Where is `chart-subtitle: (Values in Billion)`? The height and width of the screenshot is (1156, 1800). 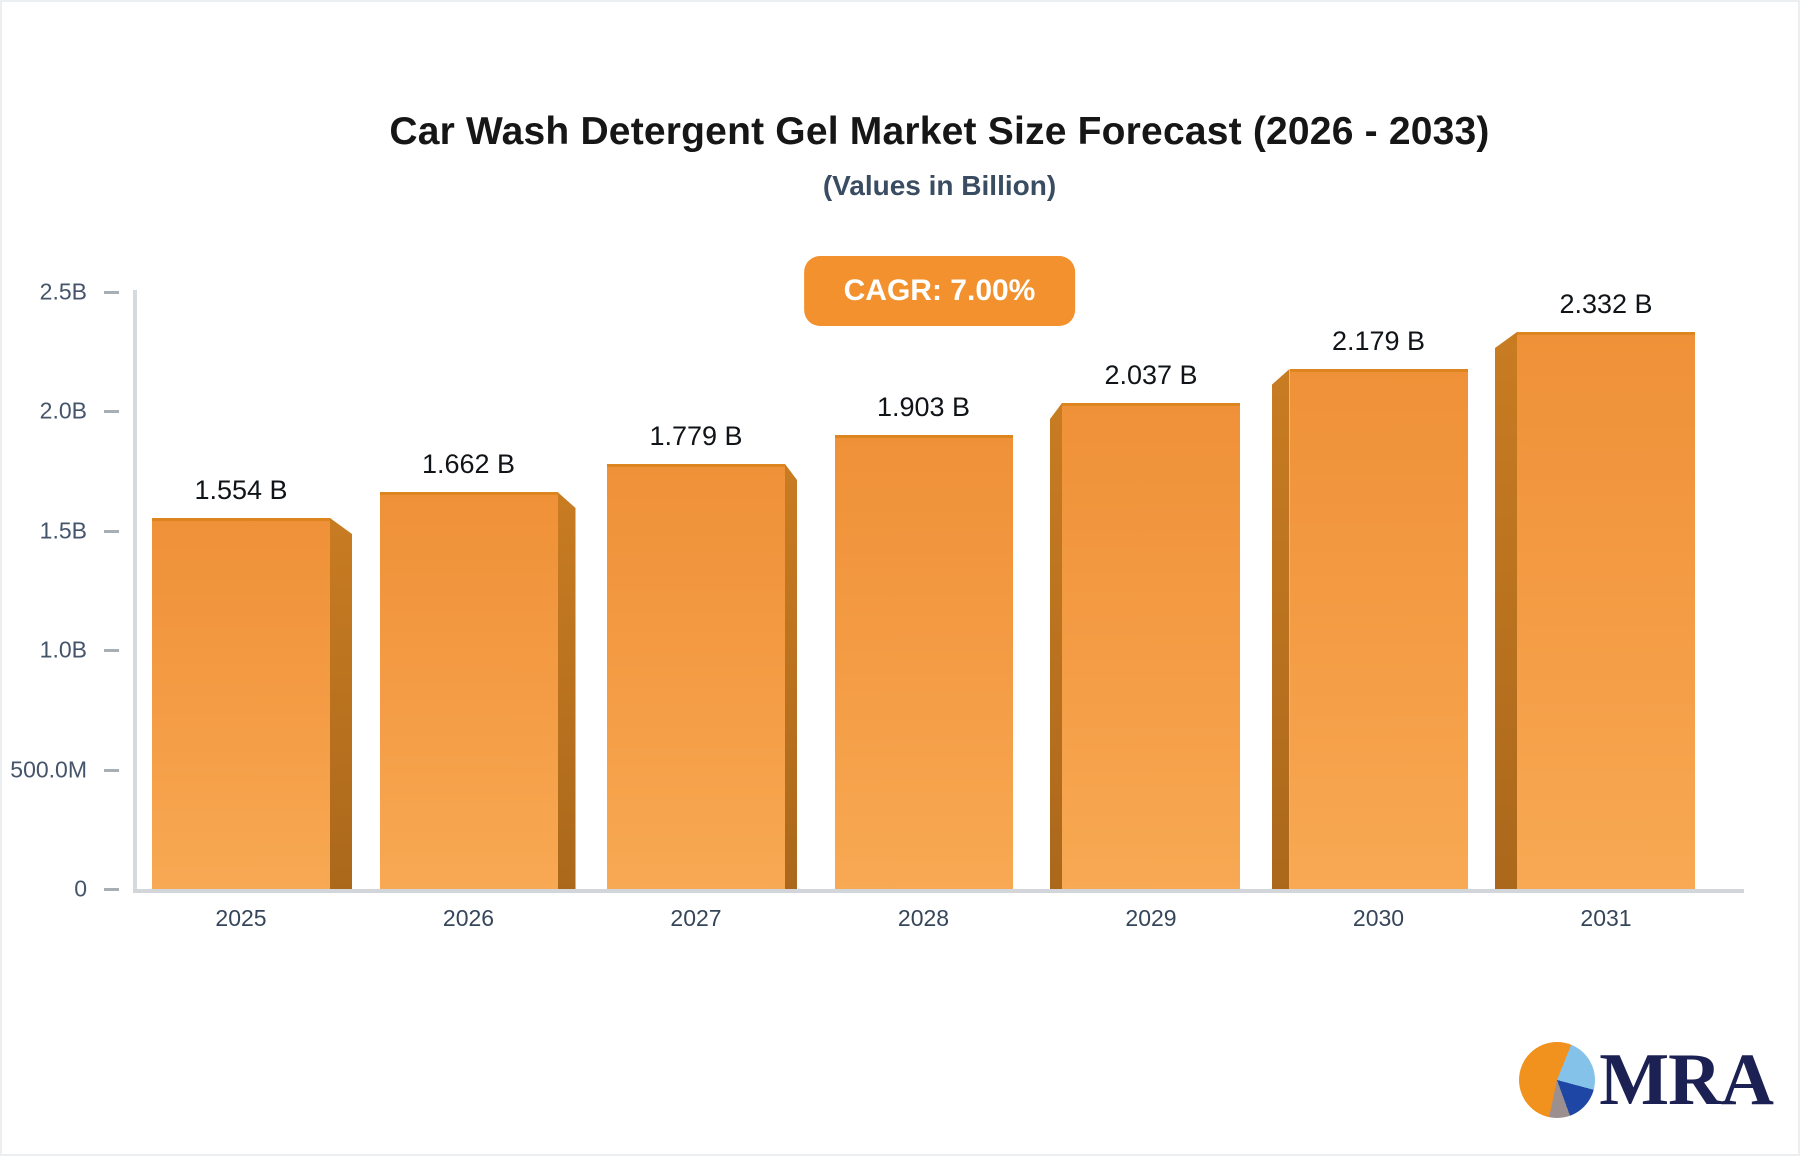 chart-subtitle: (Values in Billion) is located at coordinates (939, 185).